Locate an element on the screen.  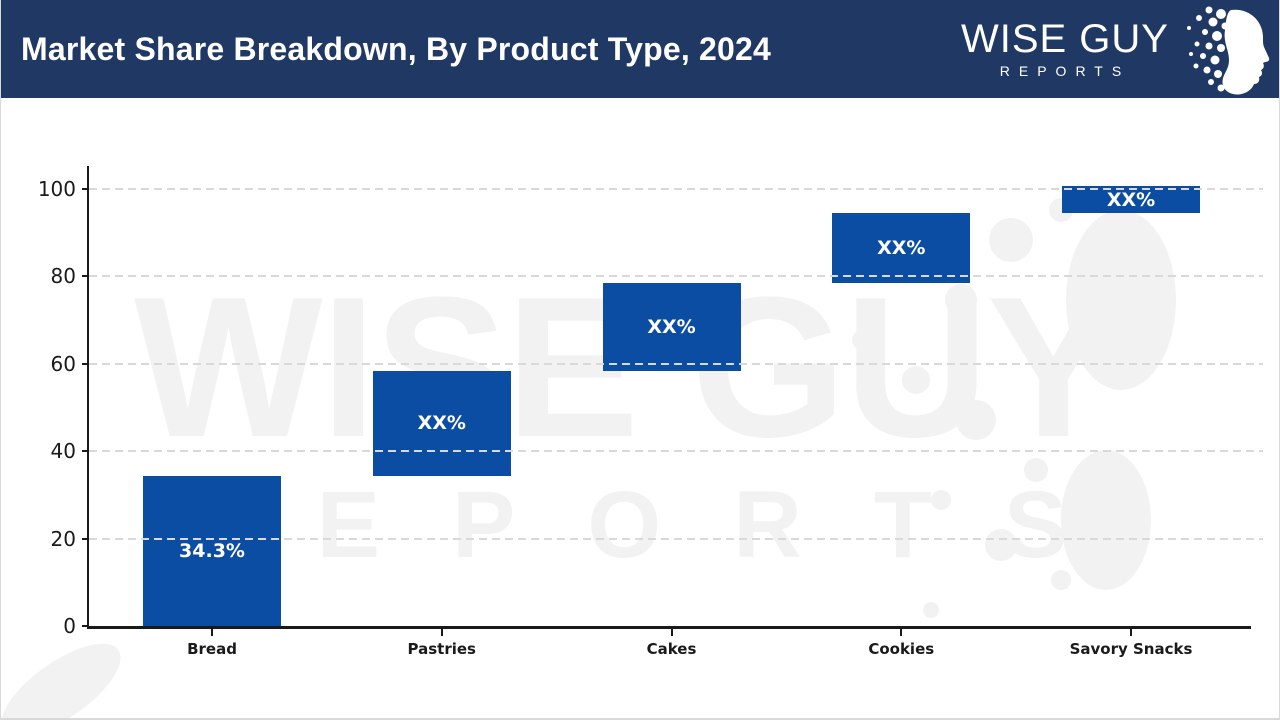
x-tick-label-bread: Bread is located at coordinates (212, 649).